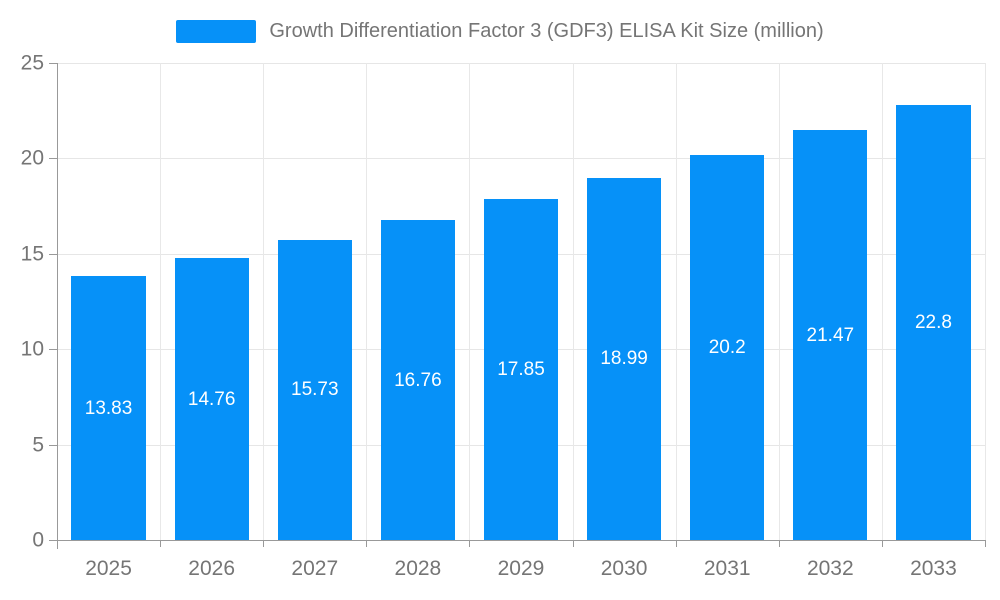  I want to click on x-tick-label: 2031, so click(727, 568).